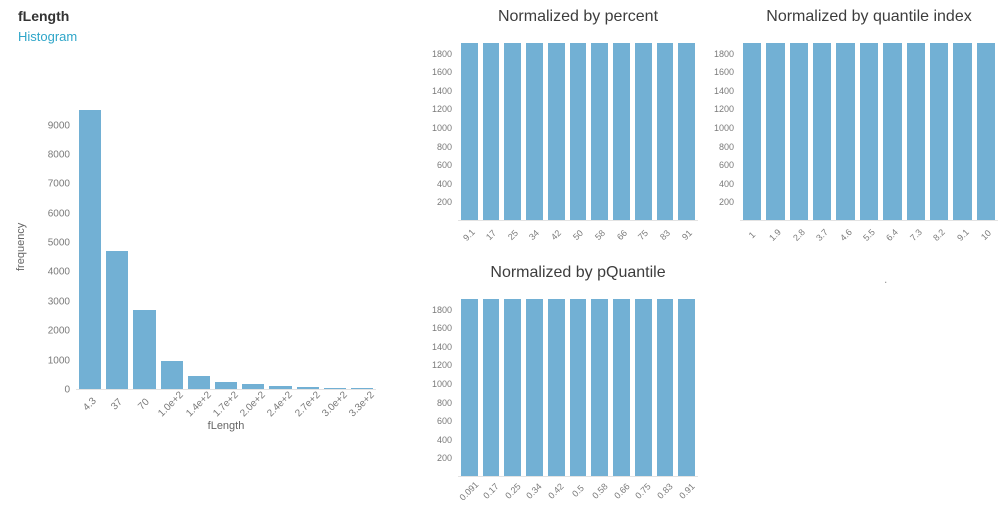  Describe the element at coordinates (939, 235) in the screenshot. I see `x-tick-label: 8.2` at that location.